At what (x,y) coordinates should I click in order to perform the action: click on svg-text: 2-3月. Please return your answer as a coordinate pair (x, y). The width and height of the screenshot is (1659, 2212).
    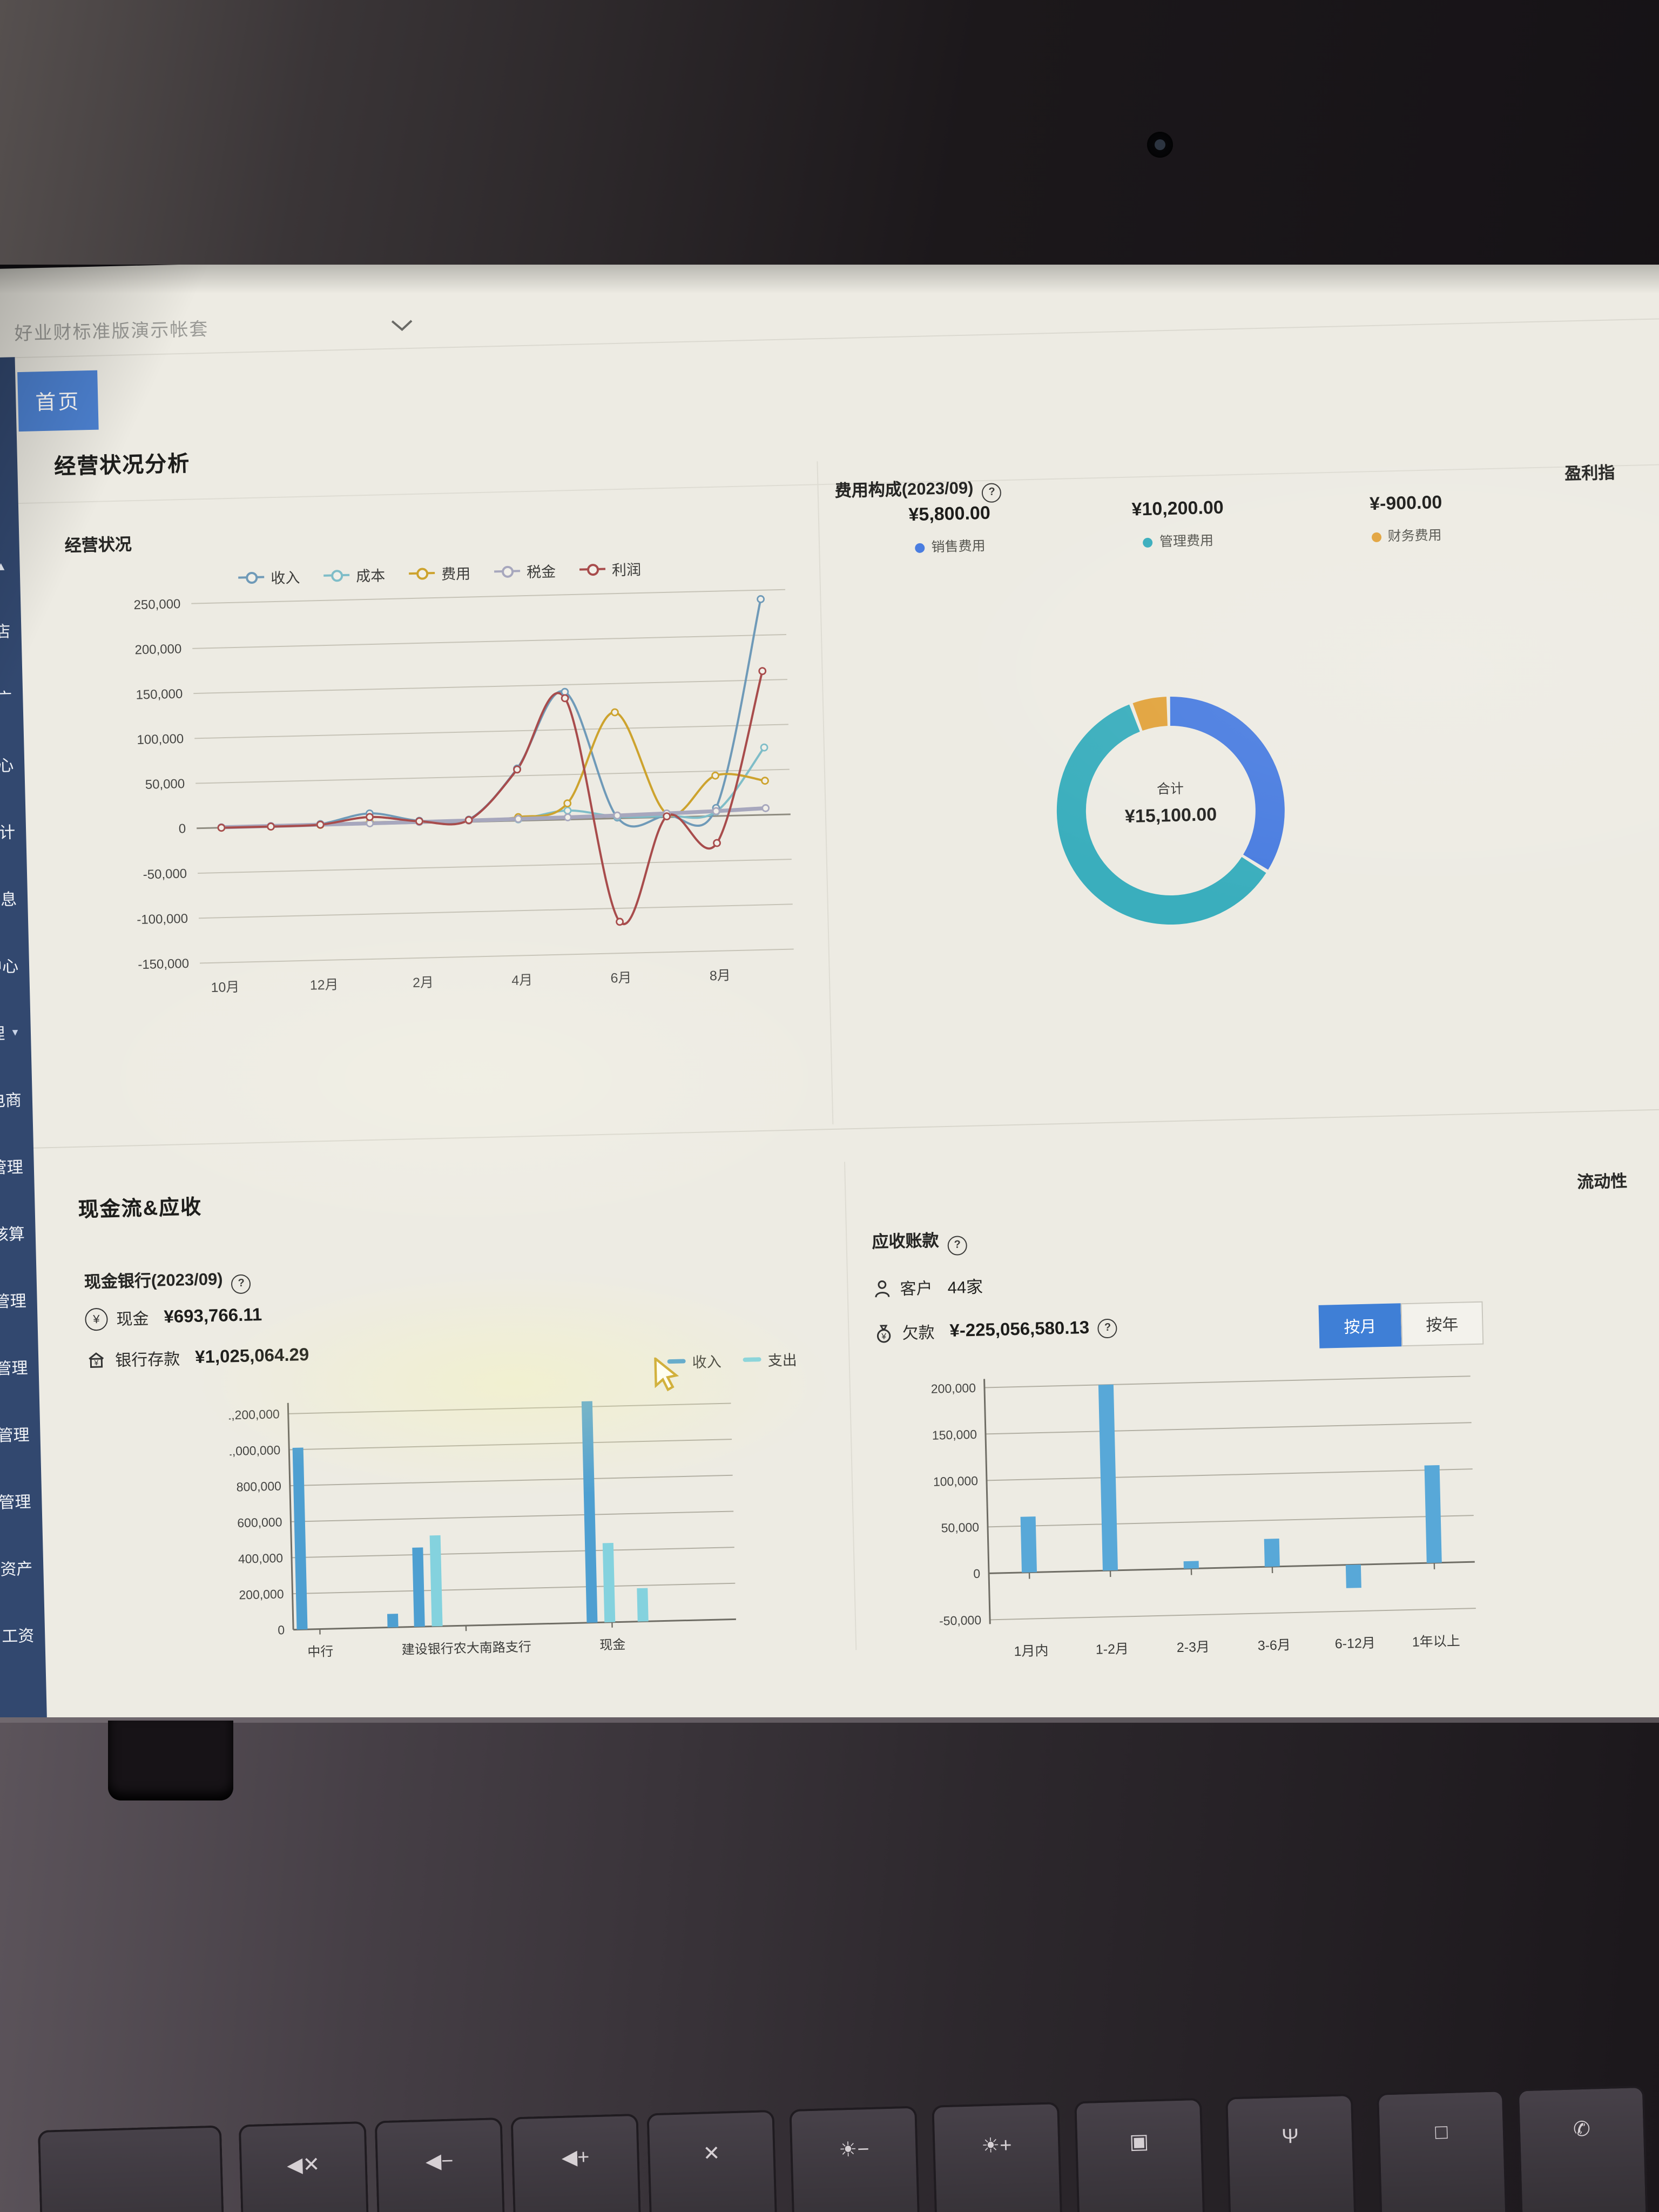
    Looking at the image, I should click on (1193, 1647).